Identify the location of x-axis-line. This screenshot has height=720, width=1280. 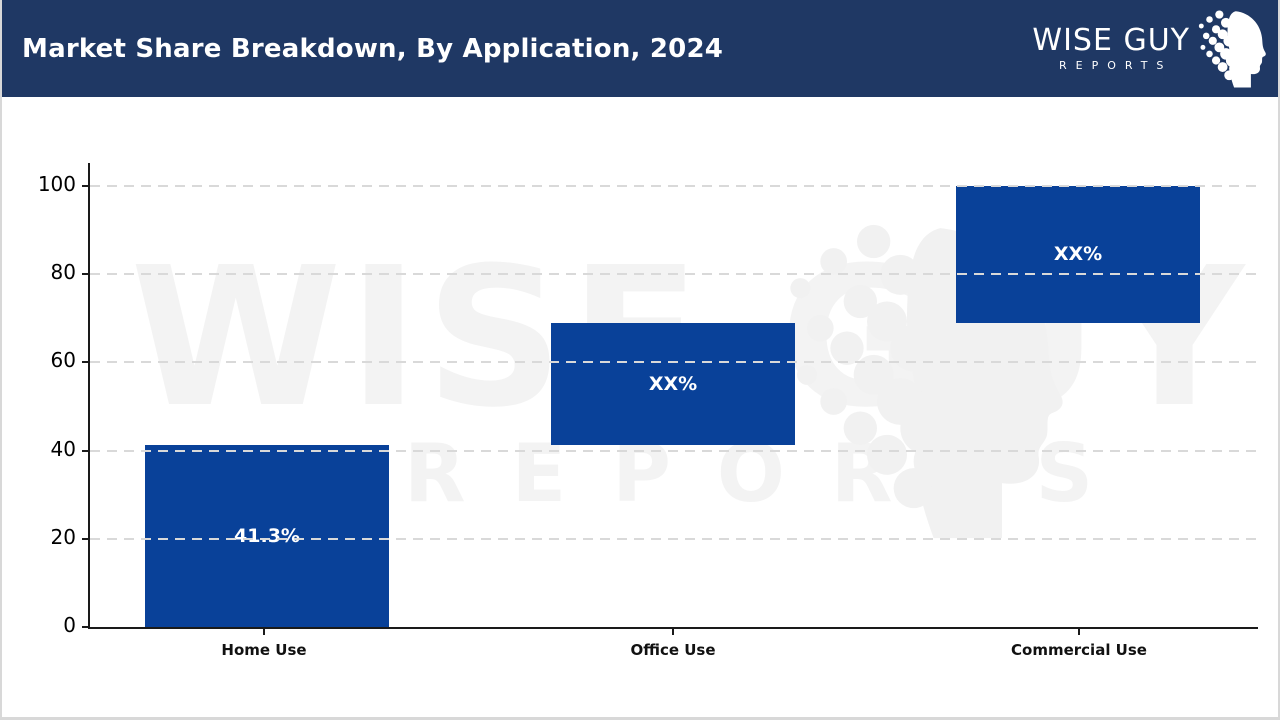
(673, 628).